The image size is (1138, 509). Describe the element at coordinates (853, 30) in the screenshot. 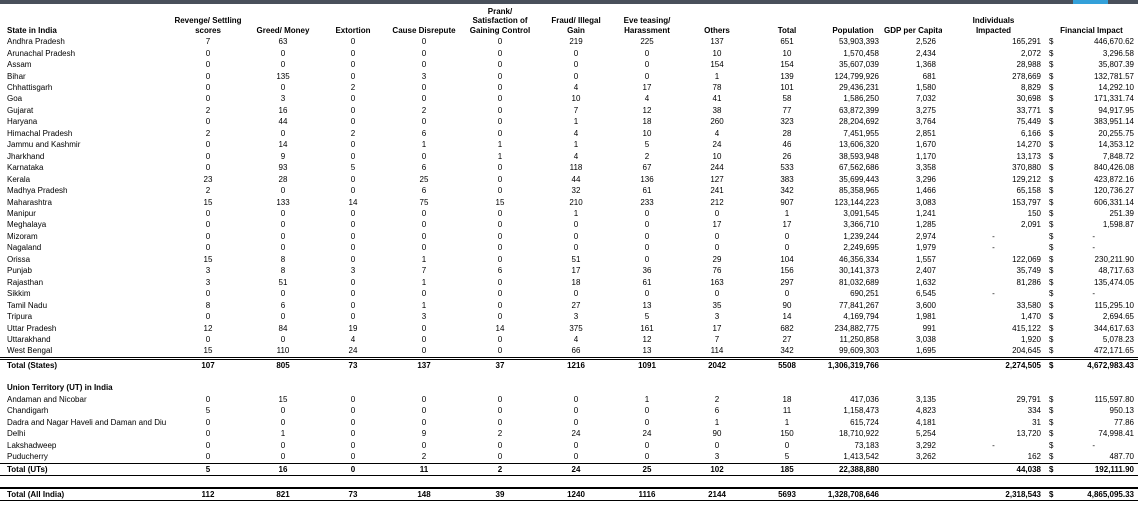

I see `column-header-text: Population` at that location.